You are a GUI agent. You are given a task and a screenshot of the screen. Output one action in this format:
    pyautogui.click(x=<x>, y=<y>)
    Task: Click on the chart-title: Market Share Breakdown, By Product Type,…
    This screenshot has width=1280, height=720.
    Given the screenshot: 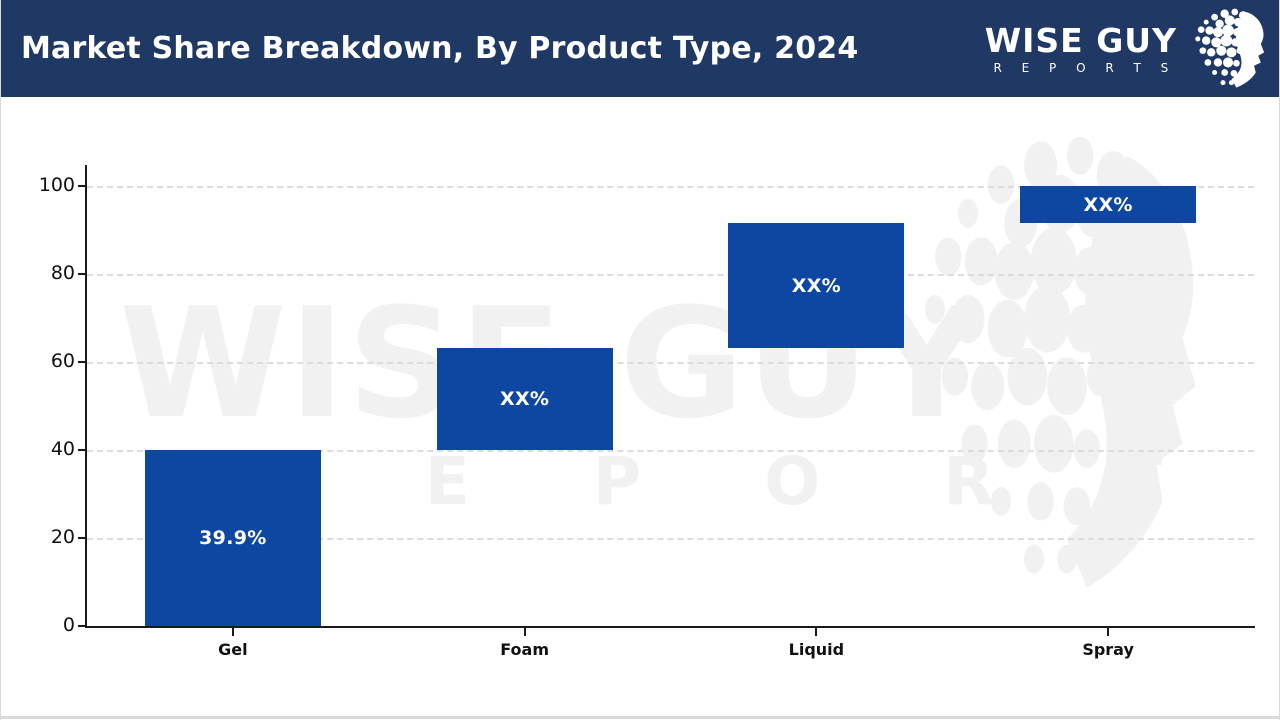 What is the action you would take?
    pyautogui.click(x=440, y=48)
    